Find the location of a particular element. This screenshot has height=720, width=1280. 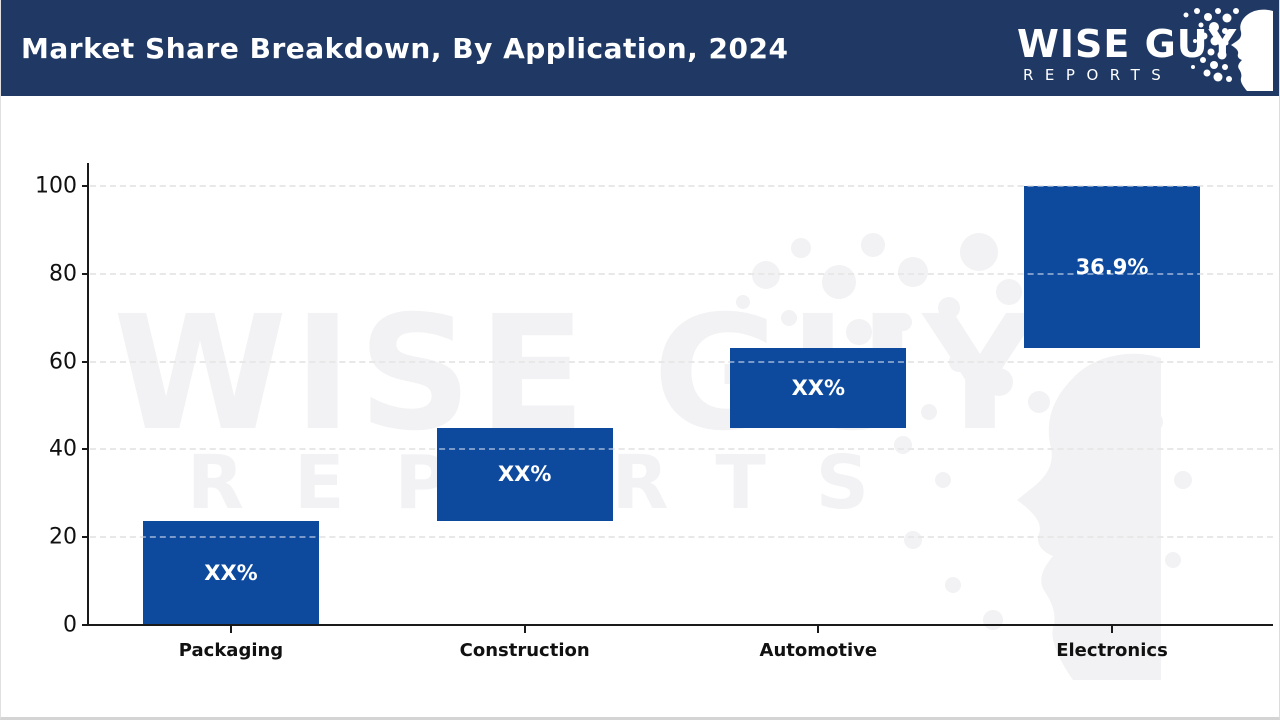

y-tick-label: 20 is located at coordinates (63, 537).